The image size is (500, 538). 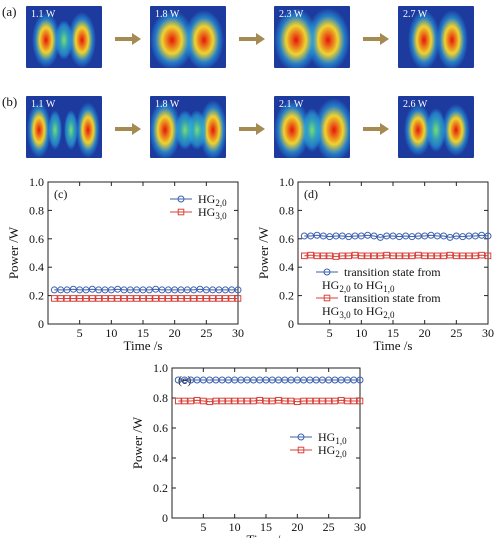 What do you see at coordinates (64, 127) in the screenshot?
I see `beam-profile-tile: 1.1 W` at bounding box center [64, 127].